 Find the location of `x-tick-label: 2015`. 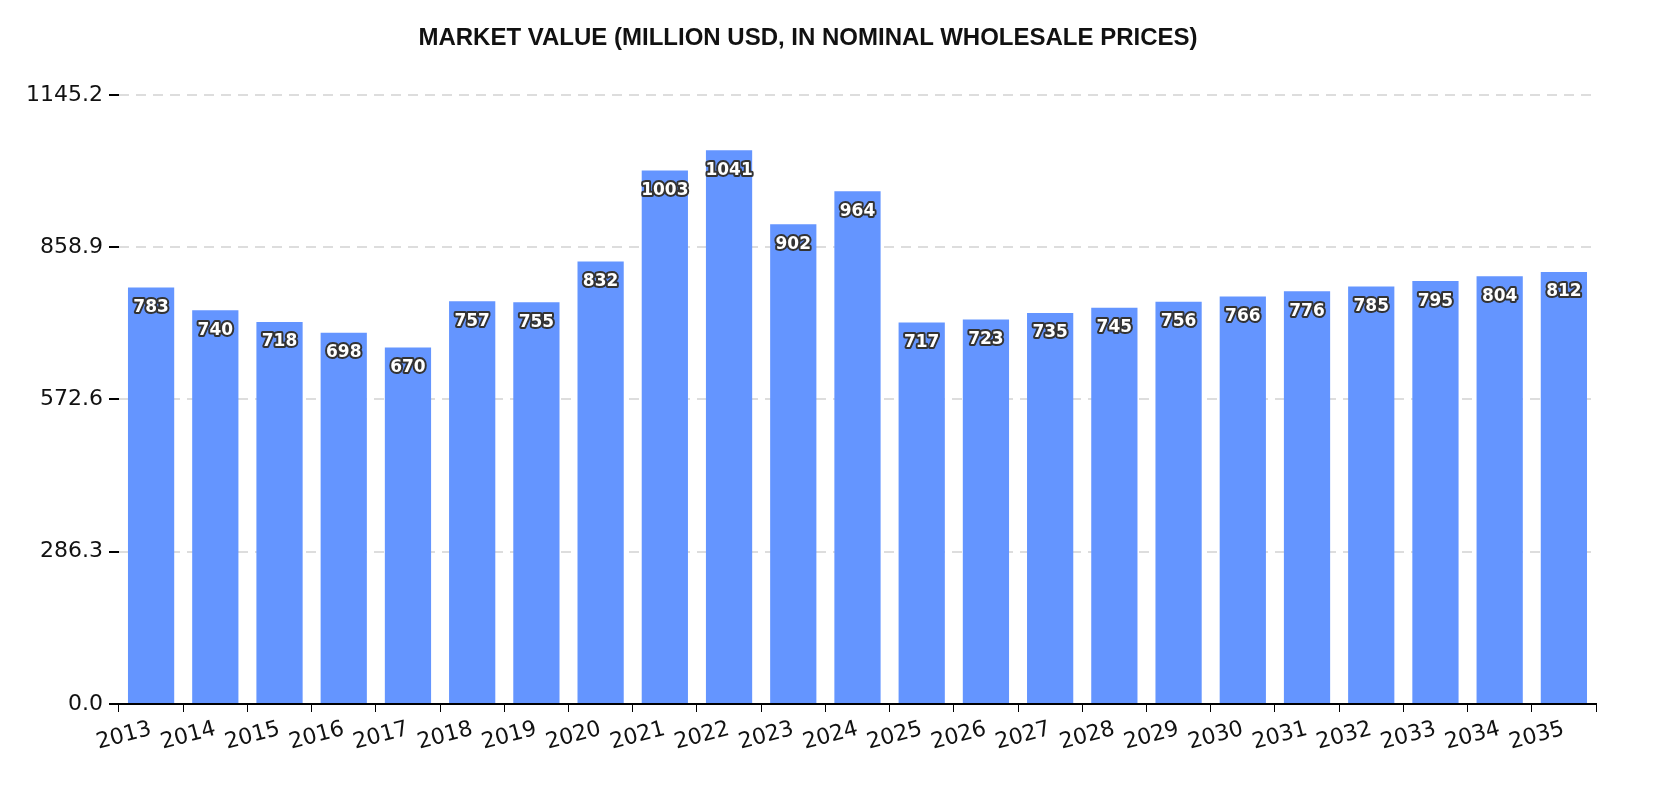

x-tick-label: 2015 is located at coordinates (252, 734).